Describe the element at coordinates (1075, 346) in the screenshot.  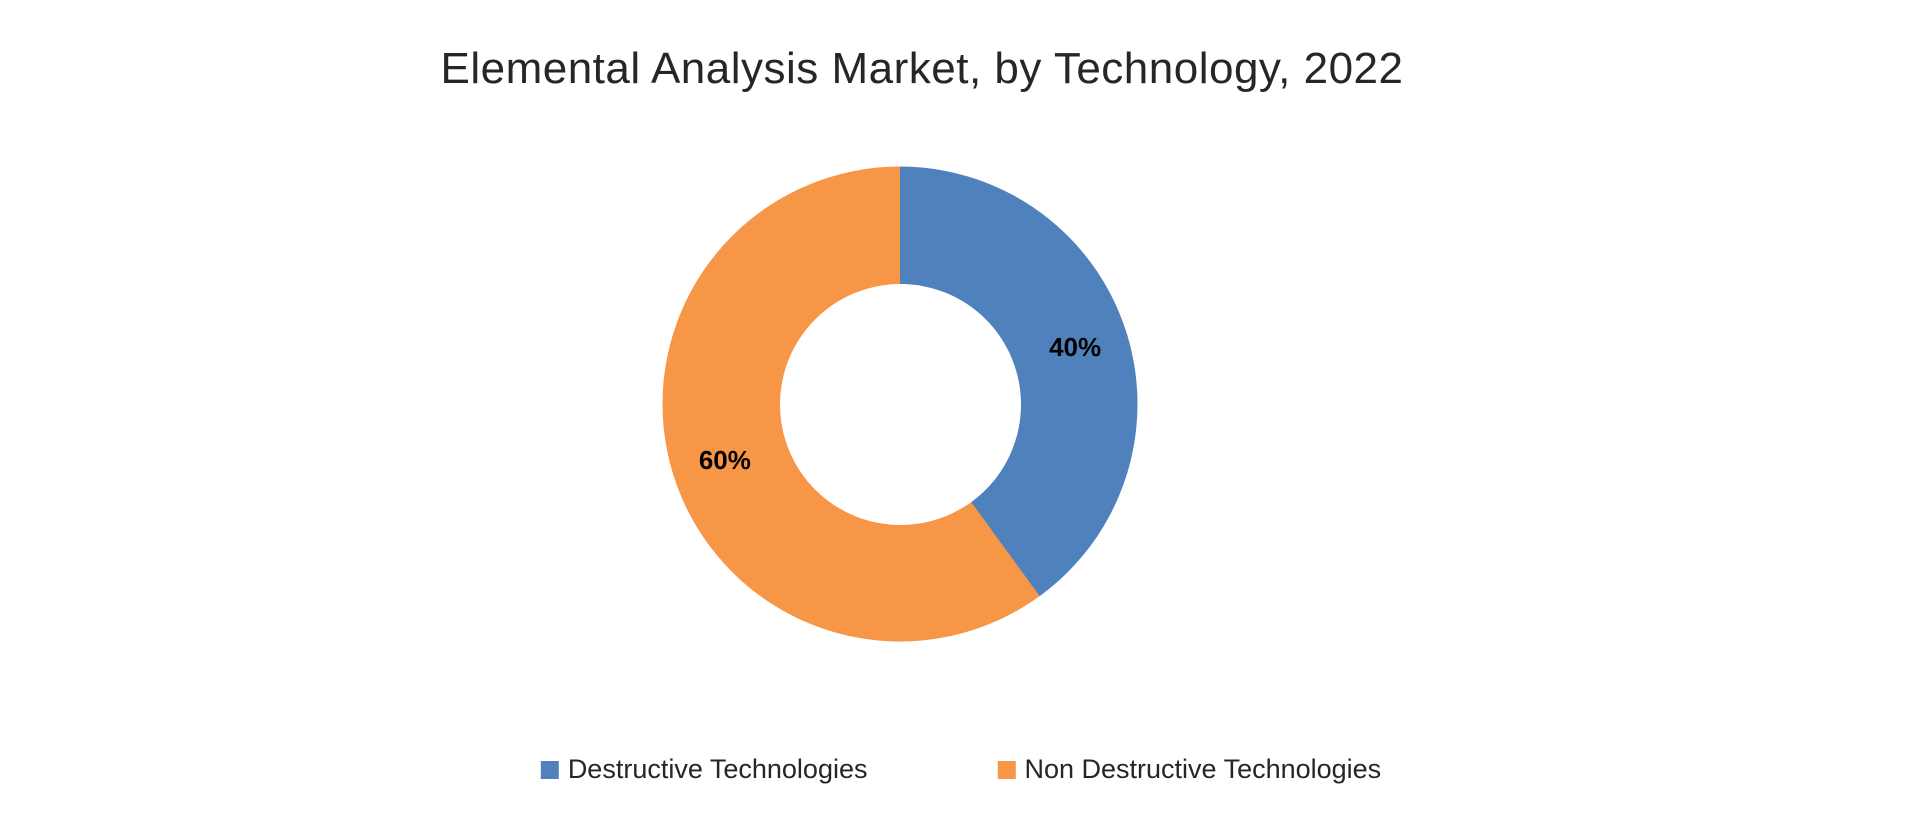
I see `slice-data-label: 40%` at that location.